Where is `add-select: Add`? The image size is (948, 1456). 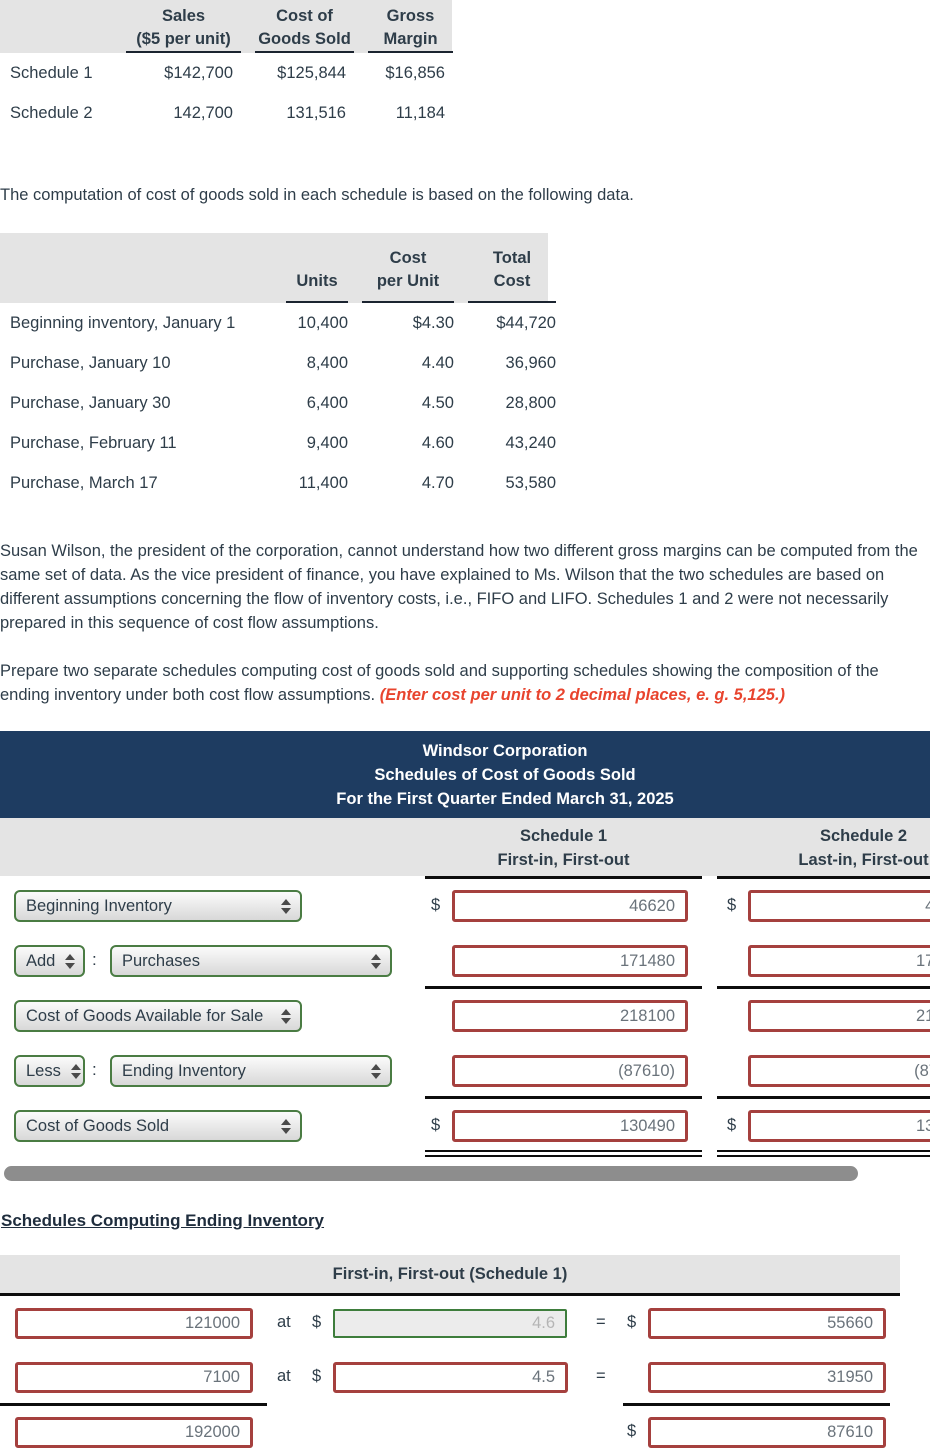 add-select: Add is located at coordinates (49, 961).